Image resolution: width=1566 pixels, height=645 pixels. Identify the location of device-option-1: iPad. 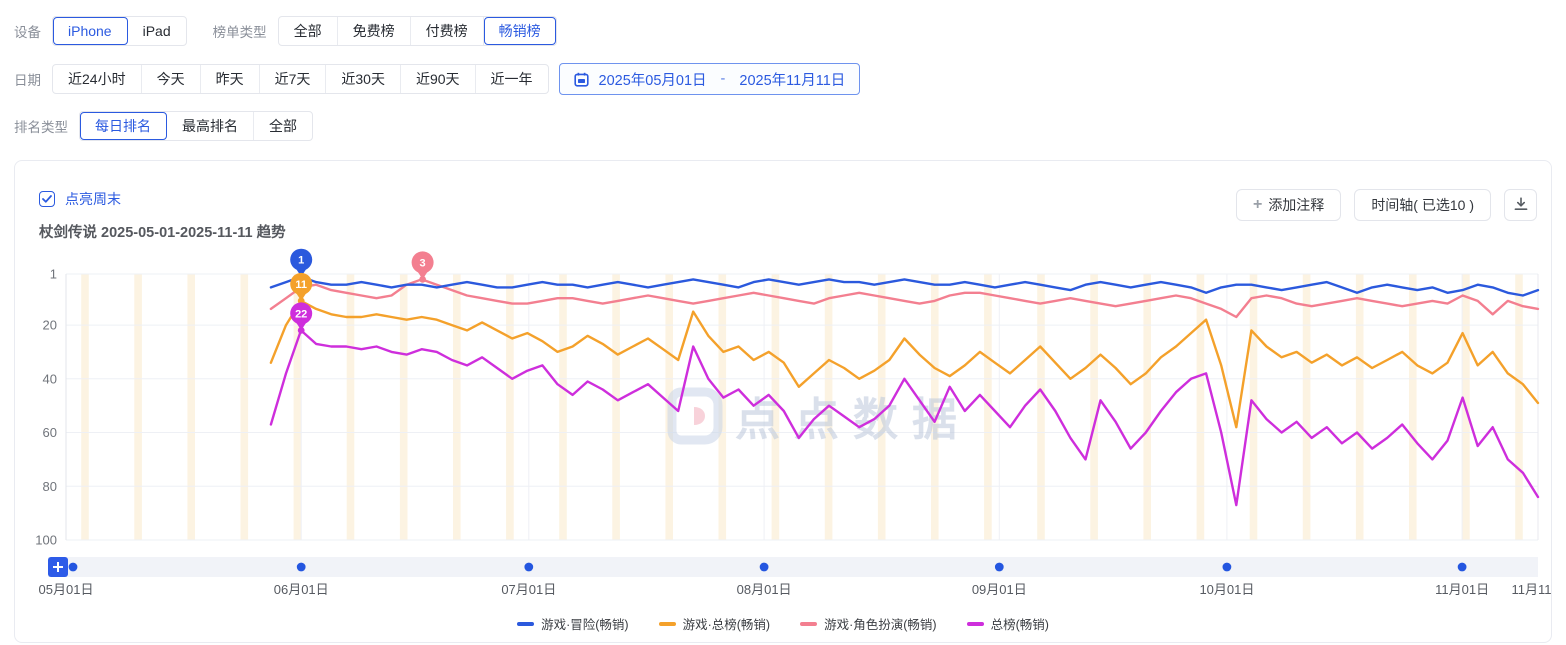
(156, 31).